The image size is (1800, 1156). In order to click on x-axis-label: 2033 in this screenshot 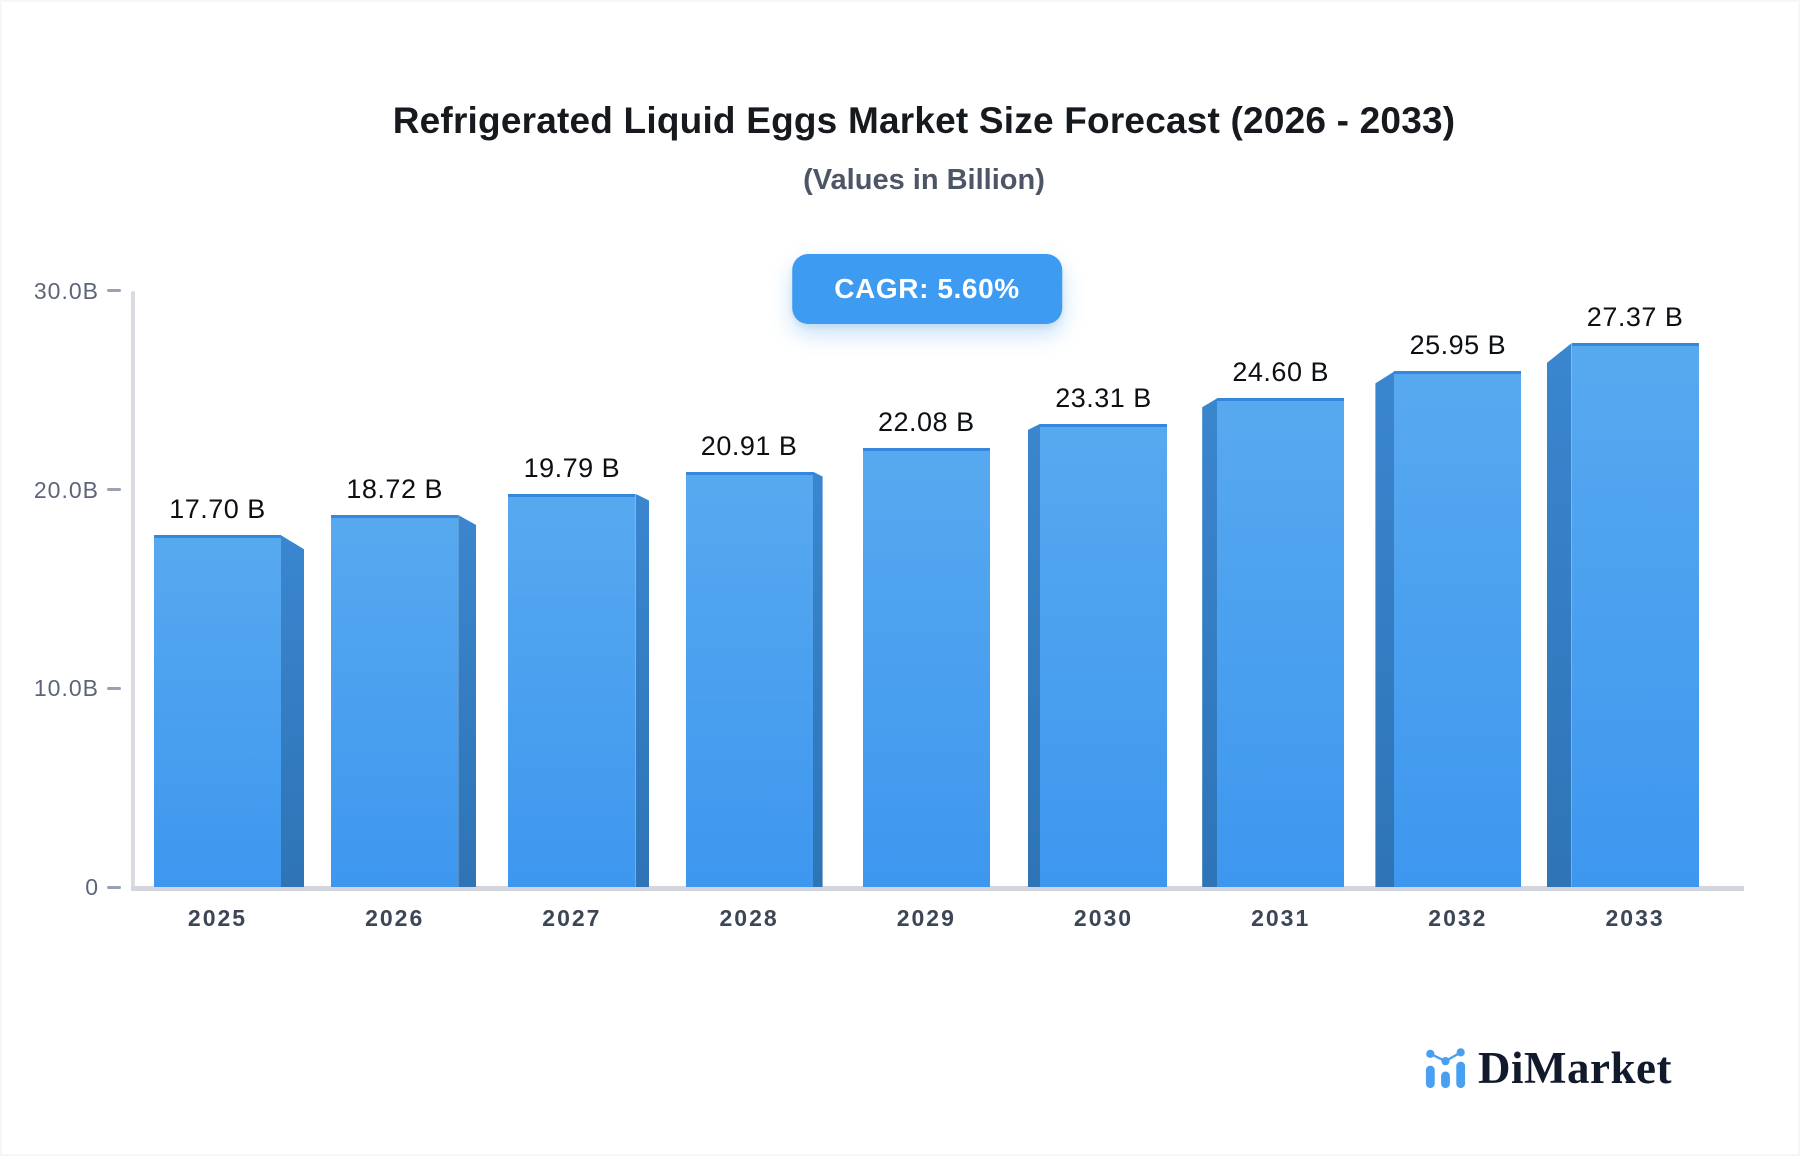, I will do `click(1635, 918)`.